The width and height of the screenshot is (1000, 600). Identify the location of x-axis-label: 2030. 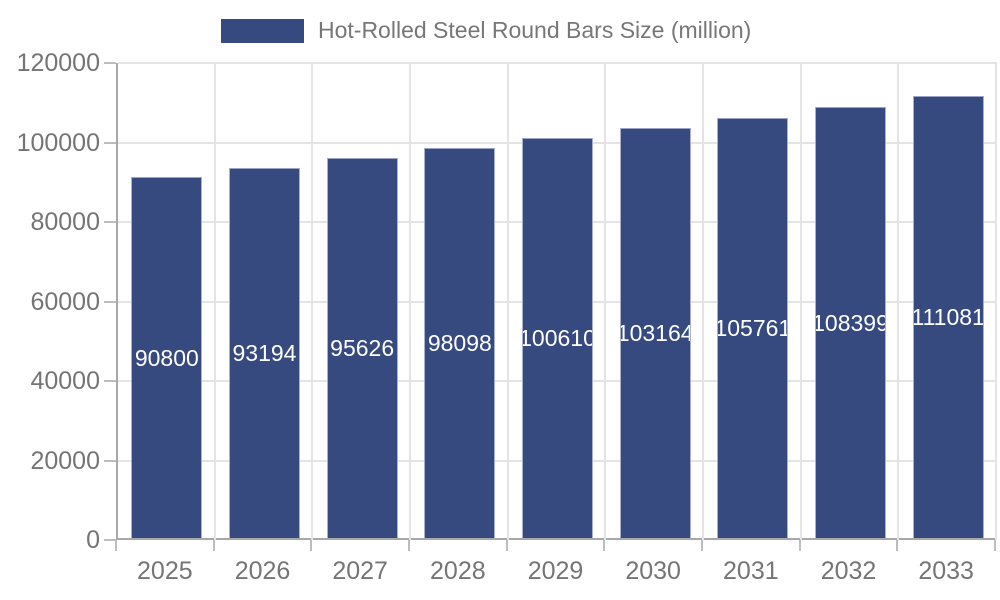
(653, 571).